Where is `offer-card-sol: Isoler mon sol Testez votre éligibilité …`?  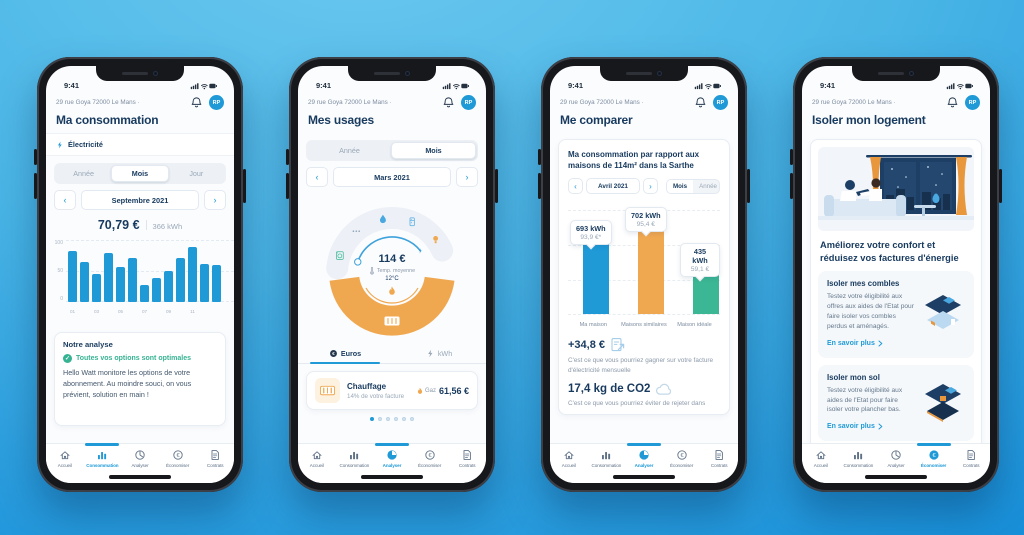
offer-card-sol: Isoler mon sol Testez votre éligibilité … is located at coordinates (896, 403).